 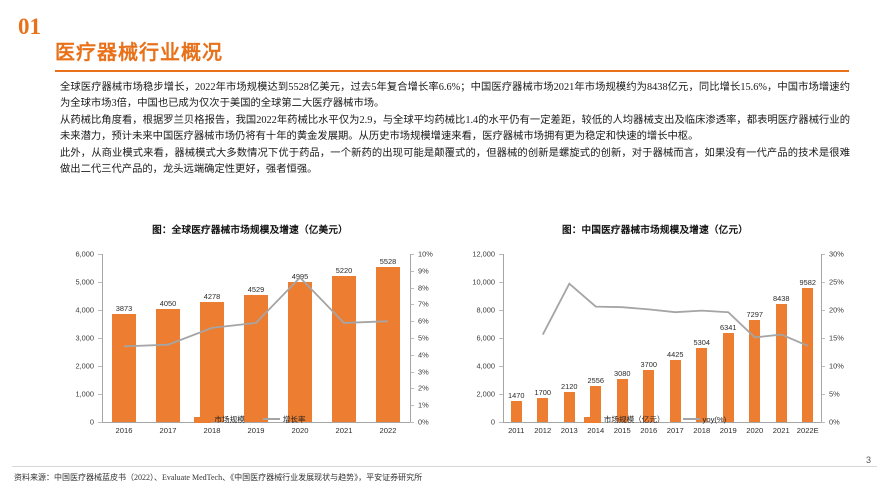 What do you see at coordinates (836, 282) in the screenshot?
I see `y-axis-right-tick-label: 25%` at bounding box center [836, 282].